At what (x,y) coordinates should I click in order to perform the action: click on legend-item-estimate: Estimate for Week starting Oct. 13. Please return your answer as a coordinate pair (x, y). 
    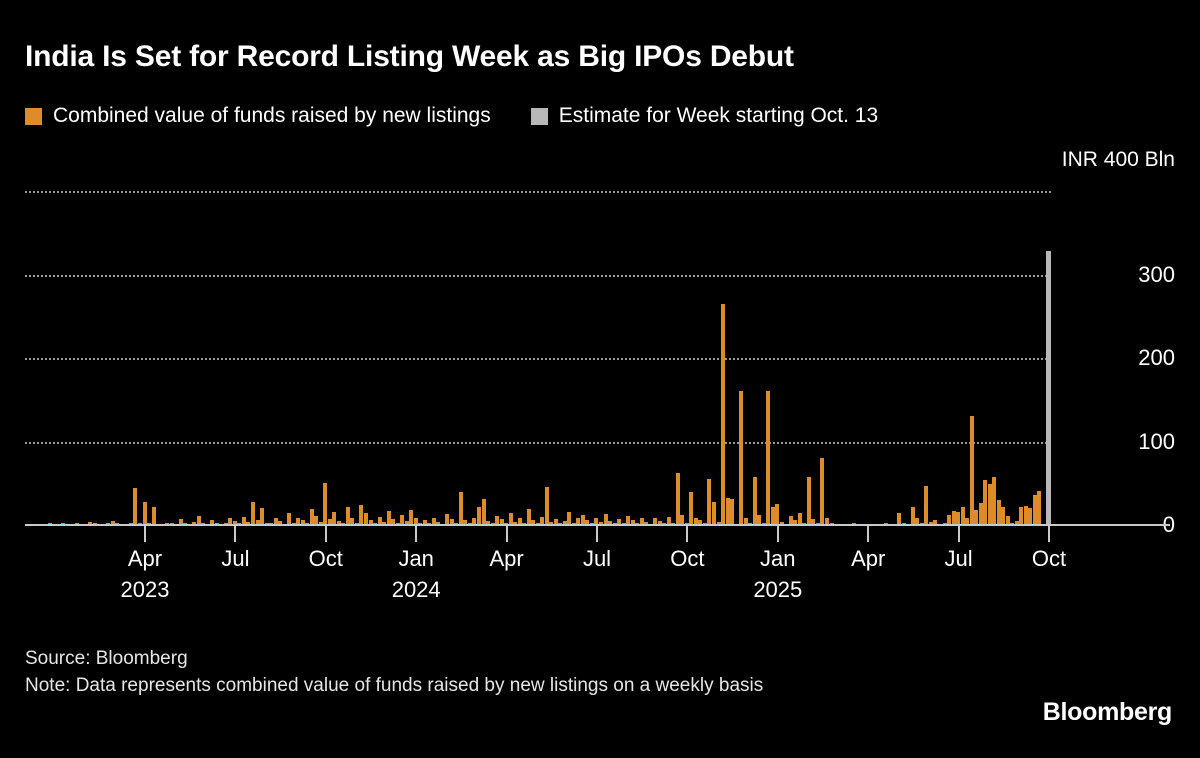
    Looking at the image, I should click on (704, 116).